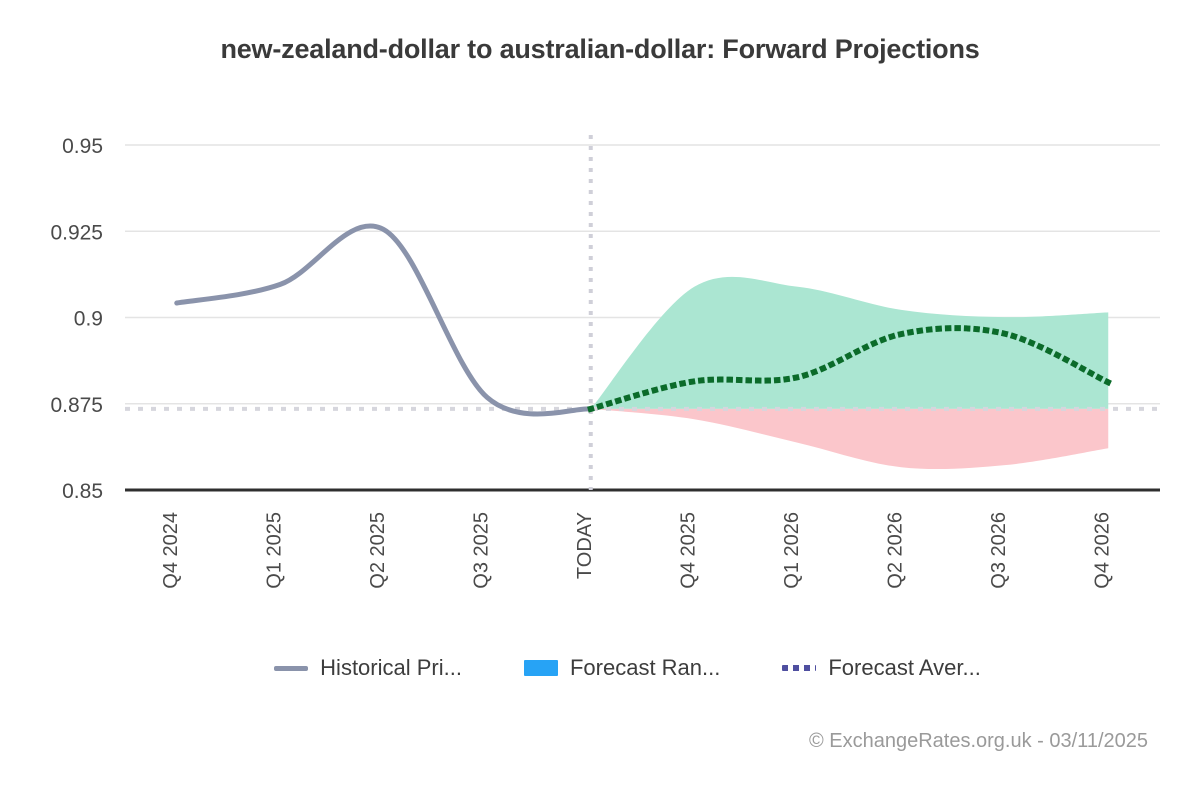 The height and width of the screenshot is (800, 1200). I want to click on svg-text: Q3 2026, so click(999, 550).